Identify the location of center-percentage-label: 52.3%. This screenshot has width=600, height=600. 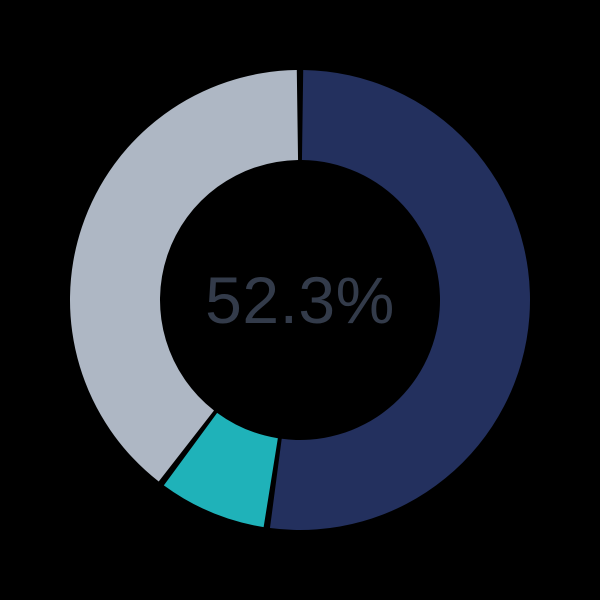
(300, 300).